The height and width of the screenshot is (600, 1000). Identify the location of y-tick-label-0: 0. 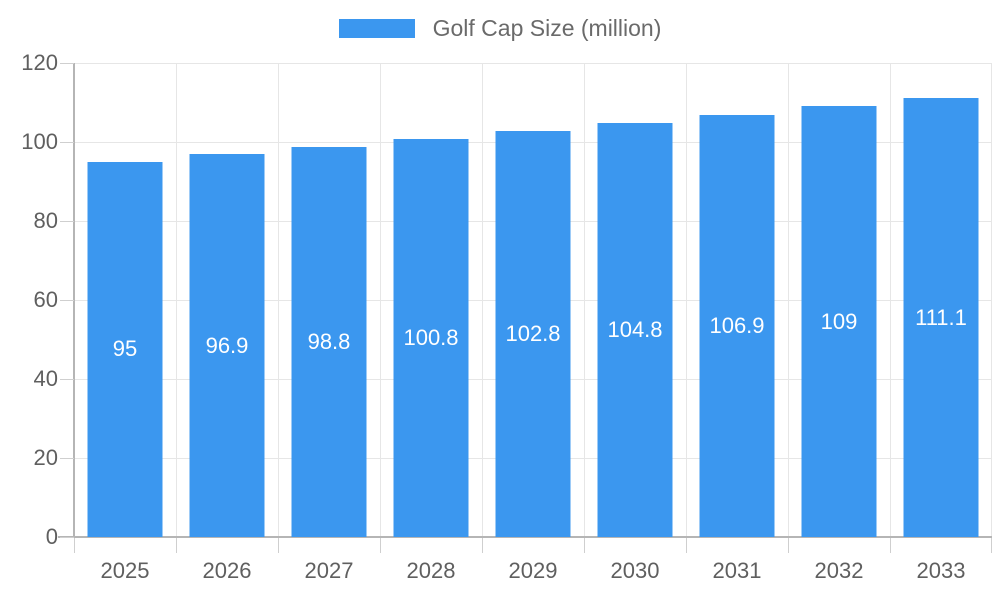
(51, 536).